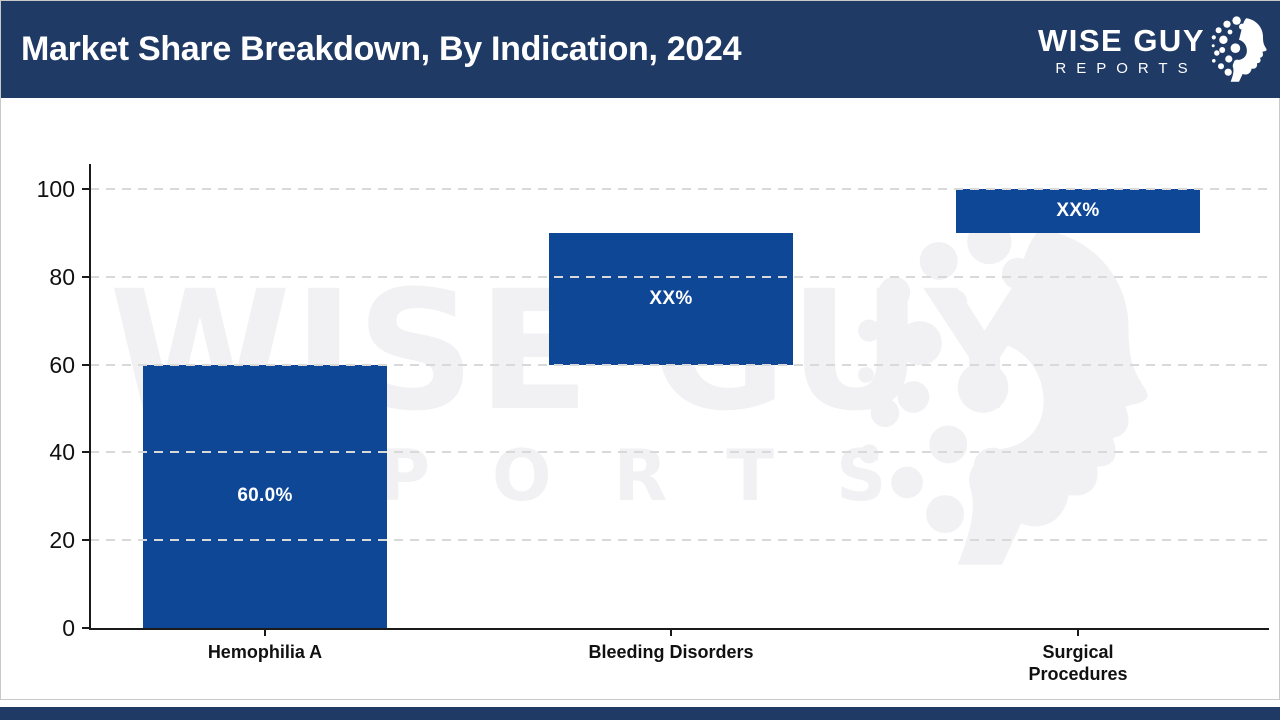 The height and width of the screenshot is (720, 1280). Describe the element at coordinates (640, 713) in the screenshot. I see `footer-bar` at that location.